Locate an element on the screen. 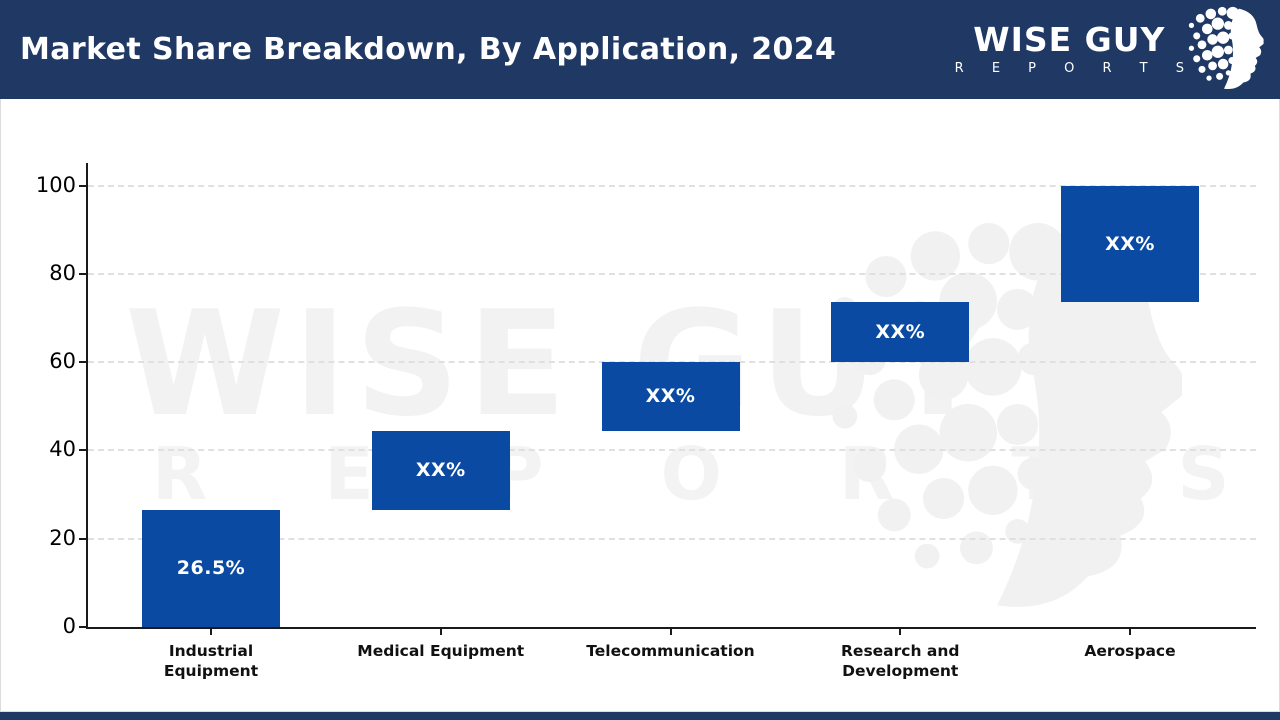 The width and height of the screenshot is (1280, 720). x-axis-category-label: Aerospace is located at coordinates (1130, 651).